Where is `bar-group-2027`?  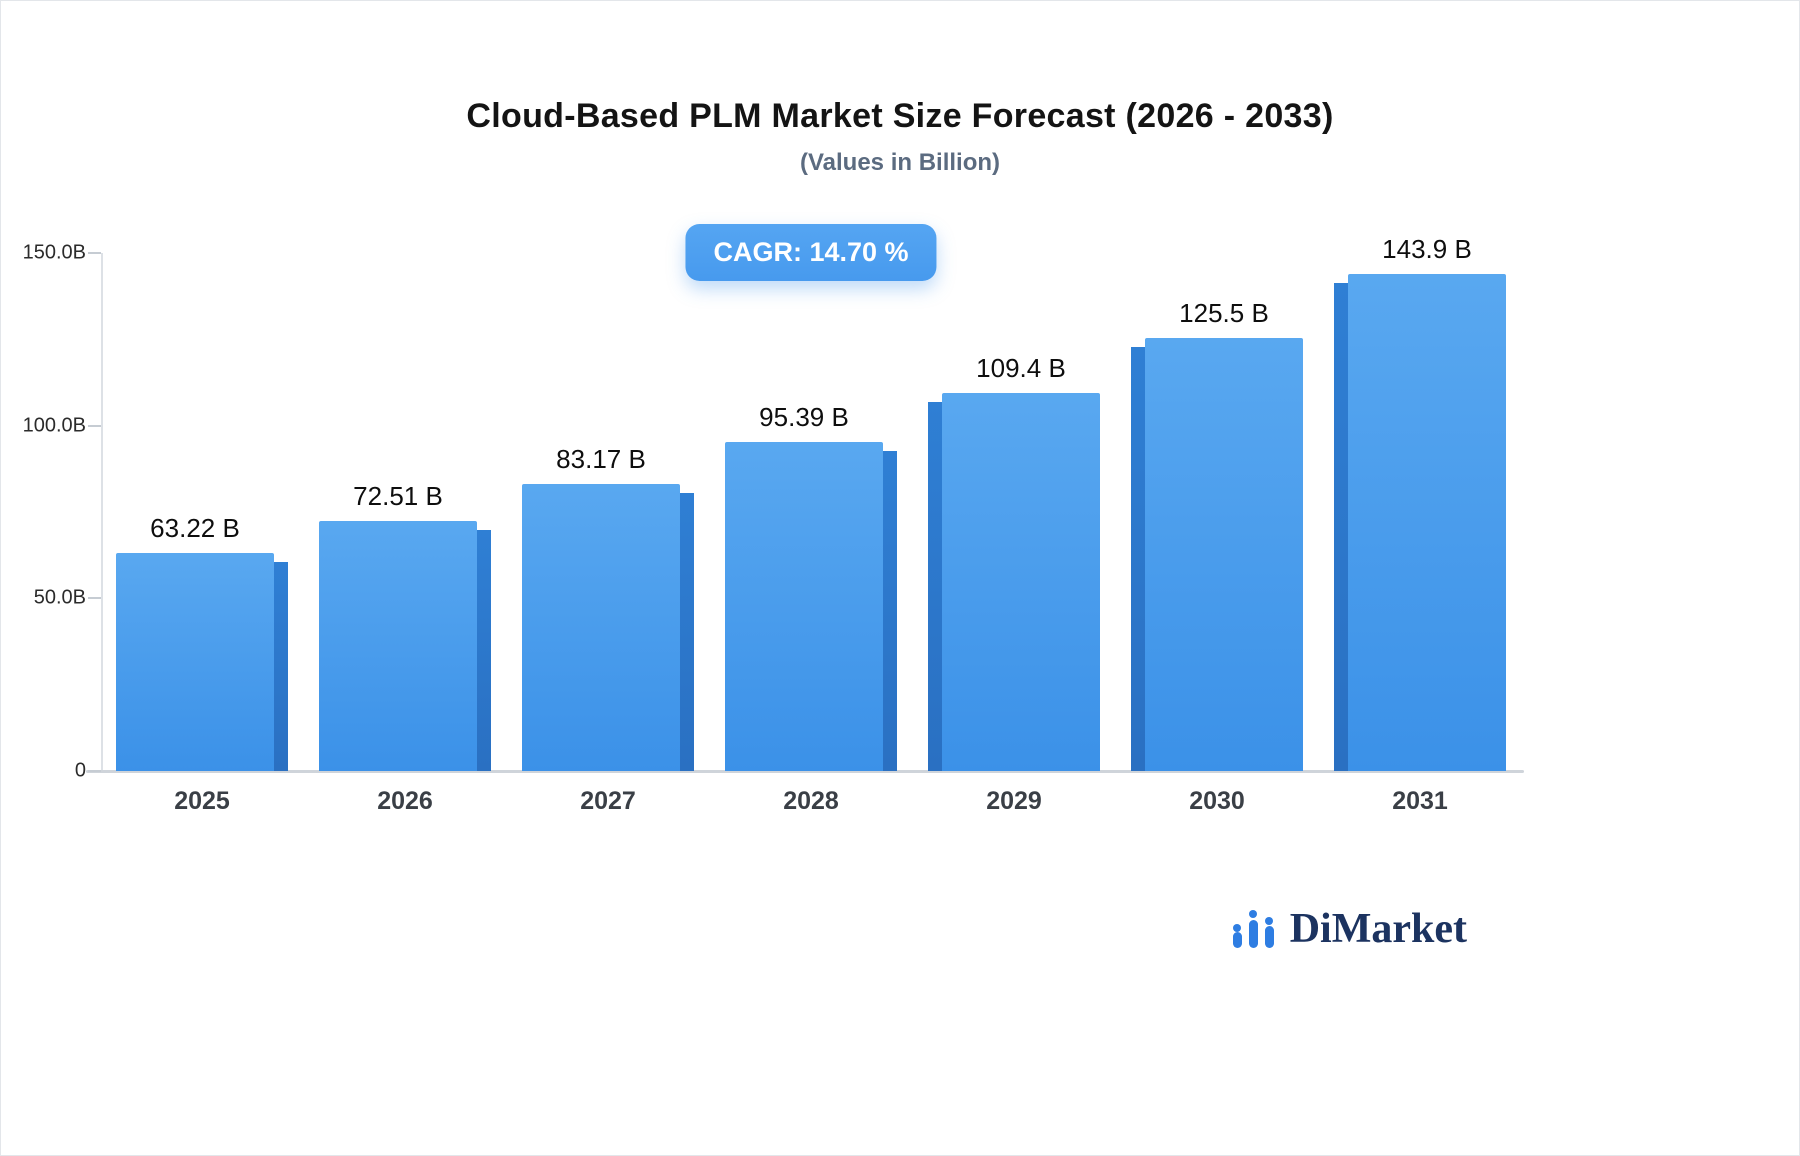
bar-group-2027 is located at coordinates (608, 627).